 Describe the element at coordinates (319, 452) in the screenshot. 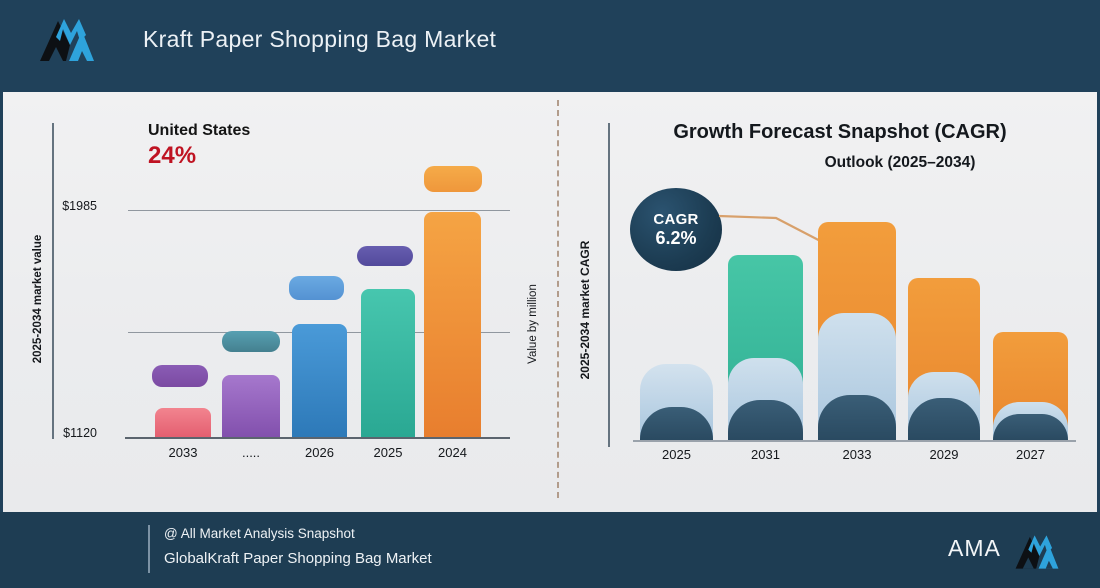

I see `x-axis-label-2026: 2026` at that location.